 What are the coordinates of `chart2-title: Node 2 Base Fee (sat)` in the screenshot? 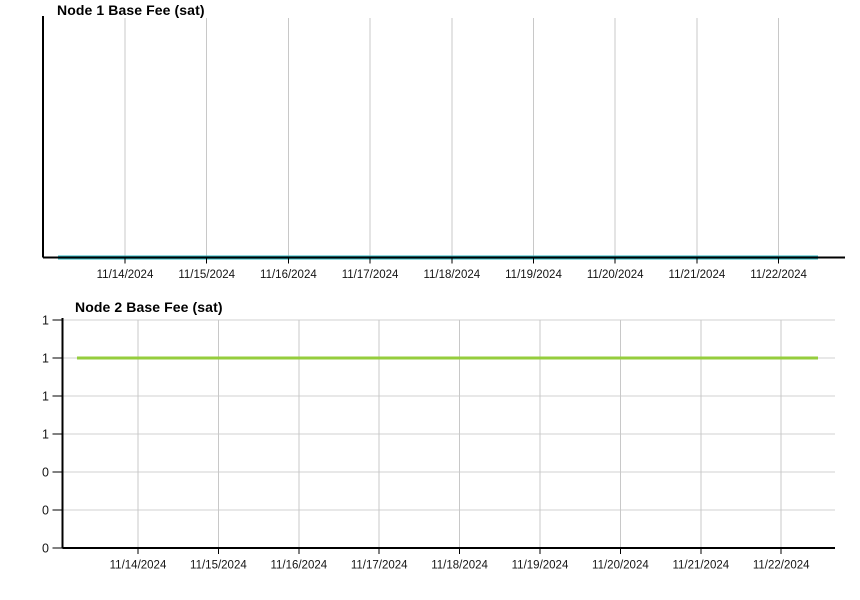 It's located at (149, 307).